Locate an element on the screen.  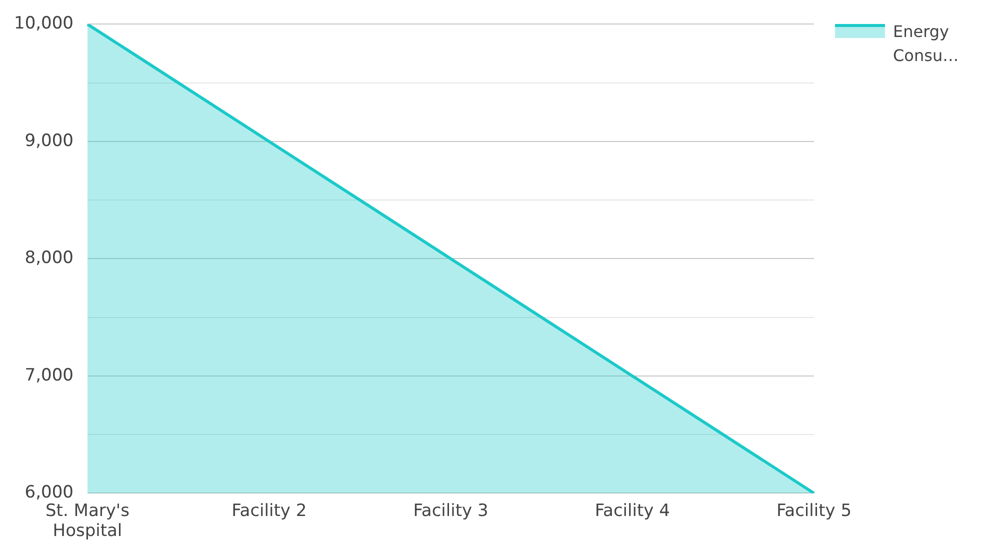
x-tick-label: Facility 2 is located at coordinates (269, 510).